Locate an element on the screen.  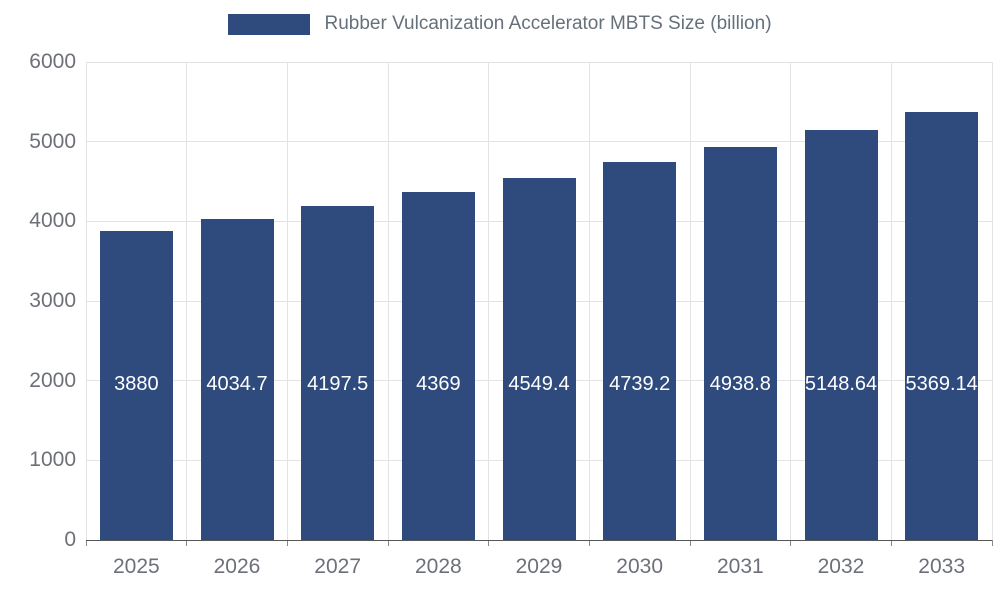
y-axis-tick-label: 6000 is located at coordinates (52, 61).